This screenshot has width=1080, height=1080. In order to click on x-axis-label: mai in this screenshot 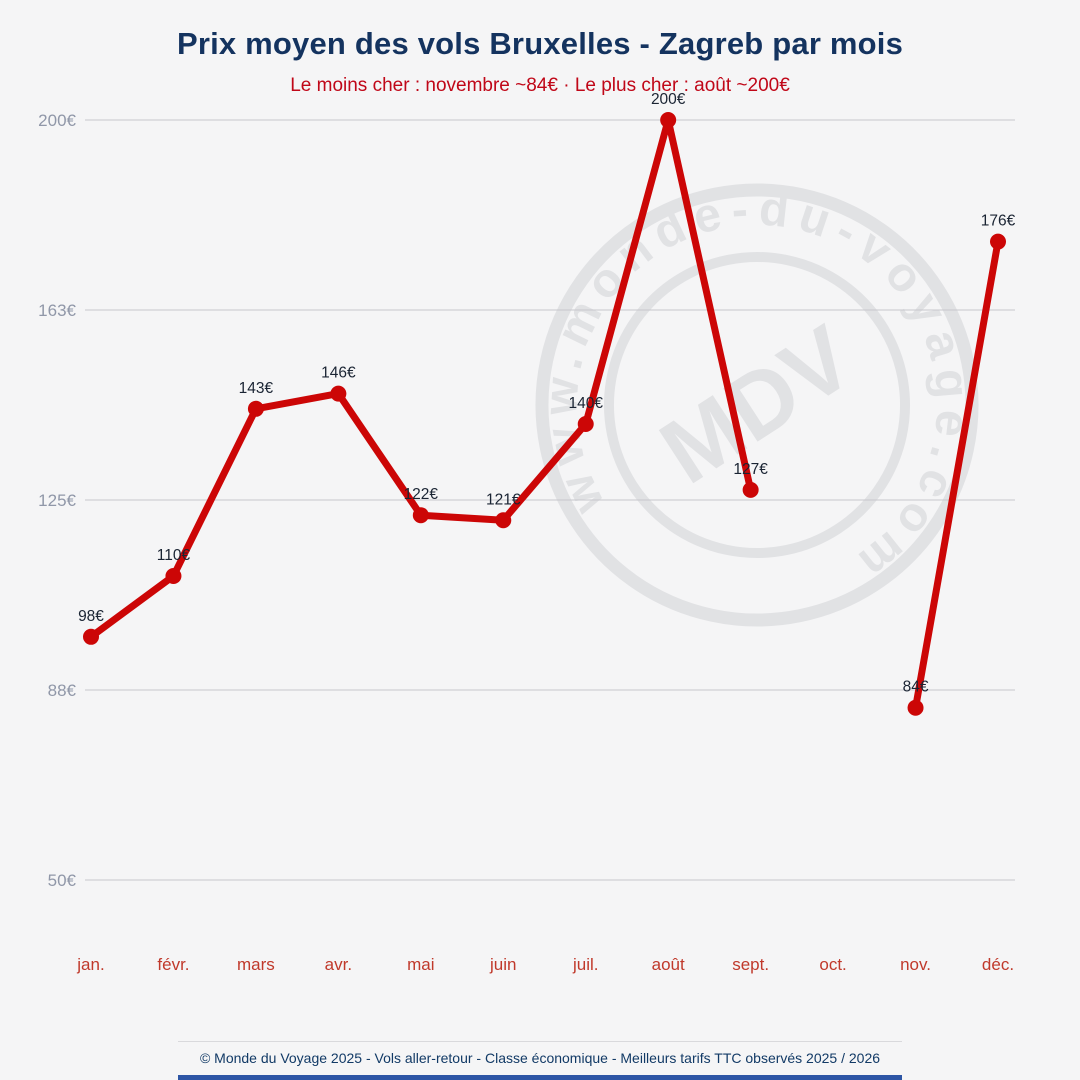, I will do `click(420, 964)`.